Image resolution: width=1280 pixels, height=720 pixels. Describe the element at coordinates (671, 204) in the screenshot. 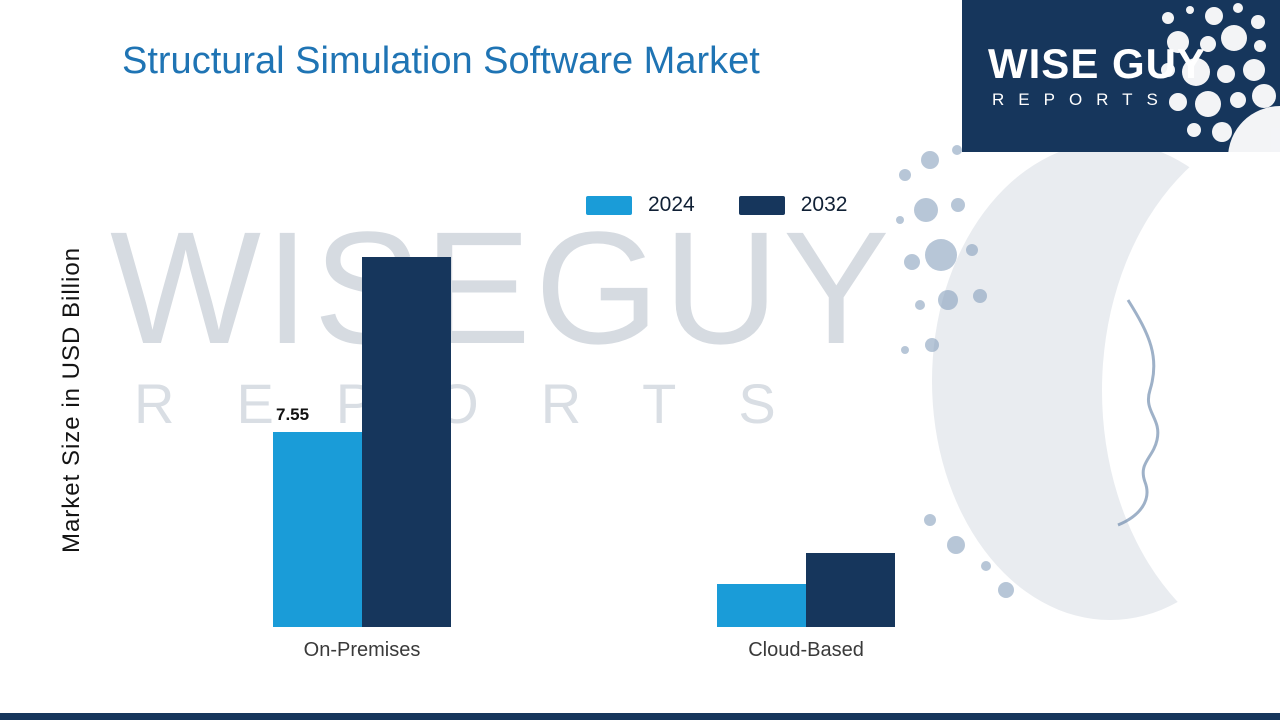

I see `legend-label: 2024` at that location.